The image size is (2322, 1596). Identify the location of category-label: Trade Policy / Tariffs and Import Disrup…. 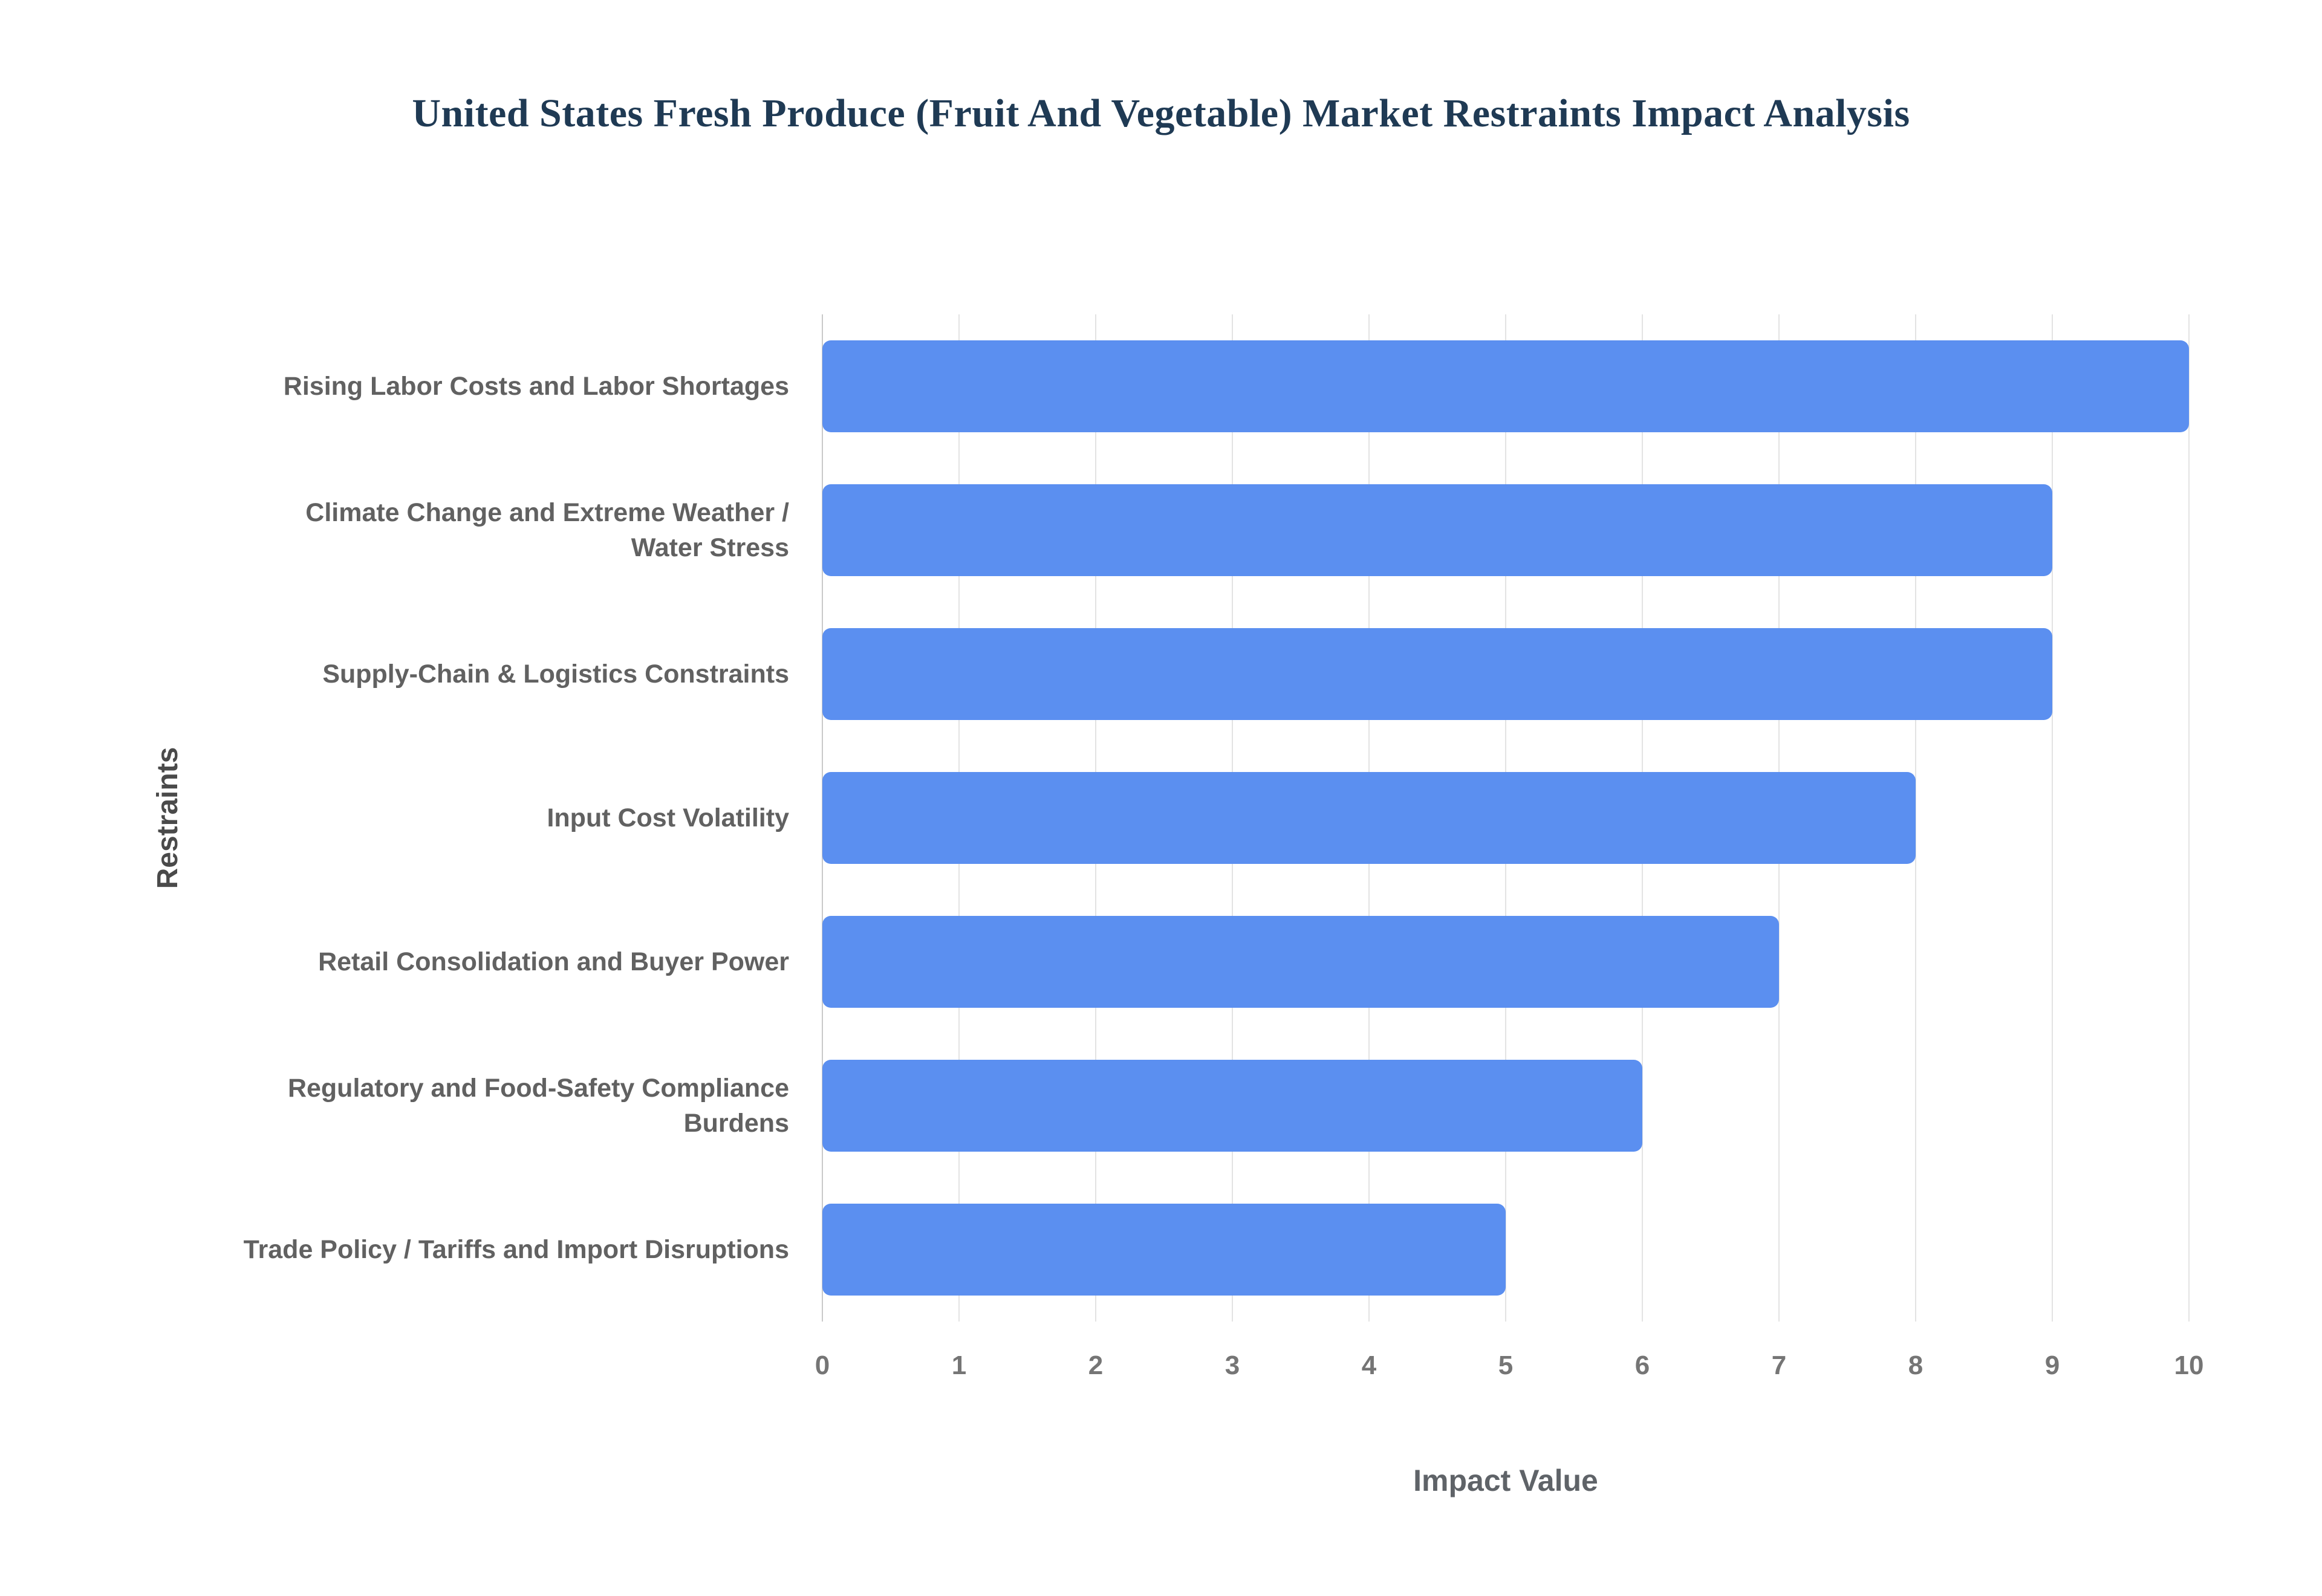
(516, 1249).